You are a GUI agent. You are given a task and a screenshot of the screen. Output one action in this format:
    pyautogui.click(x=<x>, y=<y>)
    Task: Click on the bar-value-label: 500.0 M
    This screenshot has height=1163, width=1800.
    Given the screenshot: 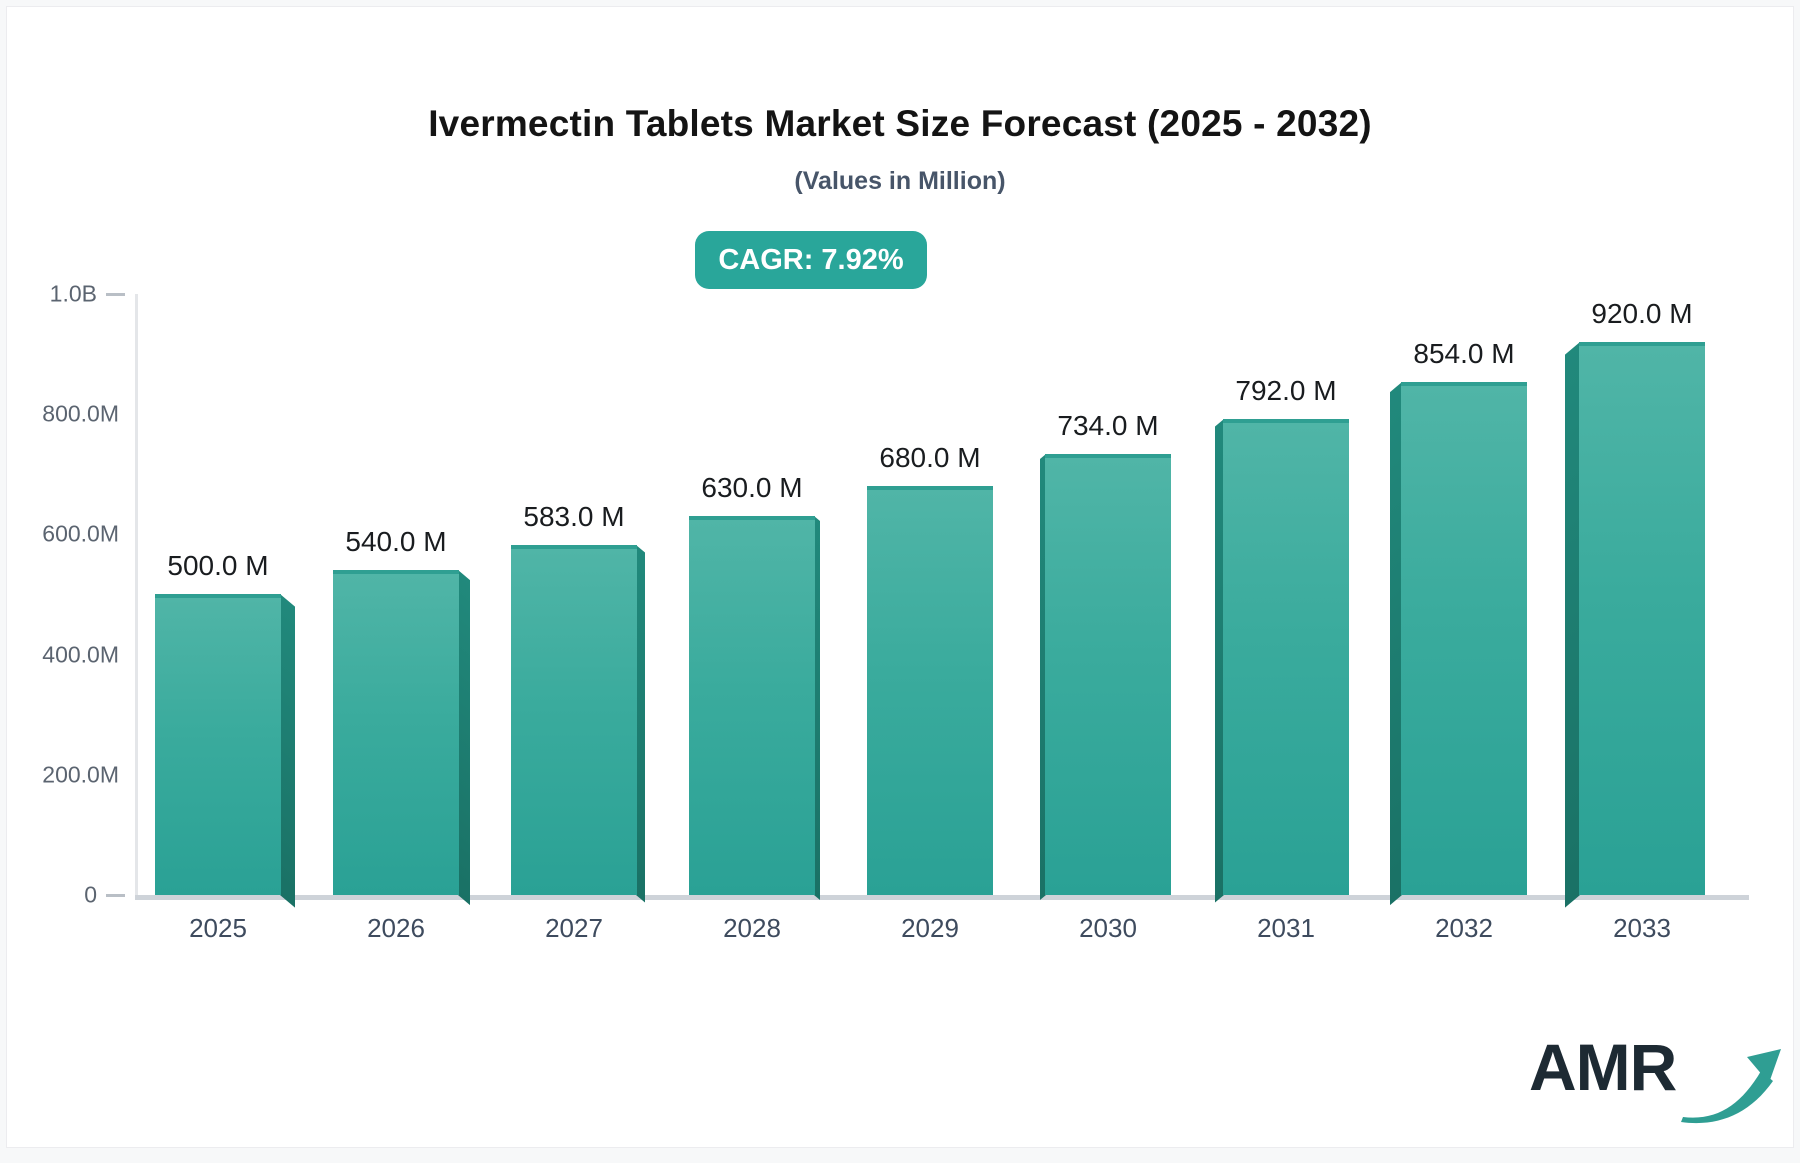 What is the action you would take?
    pyautogui.click(x=217, y=566)
    